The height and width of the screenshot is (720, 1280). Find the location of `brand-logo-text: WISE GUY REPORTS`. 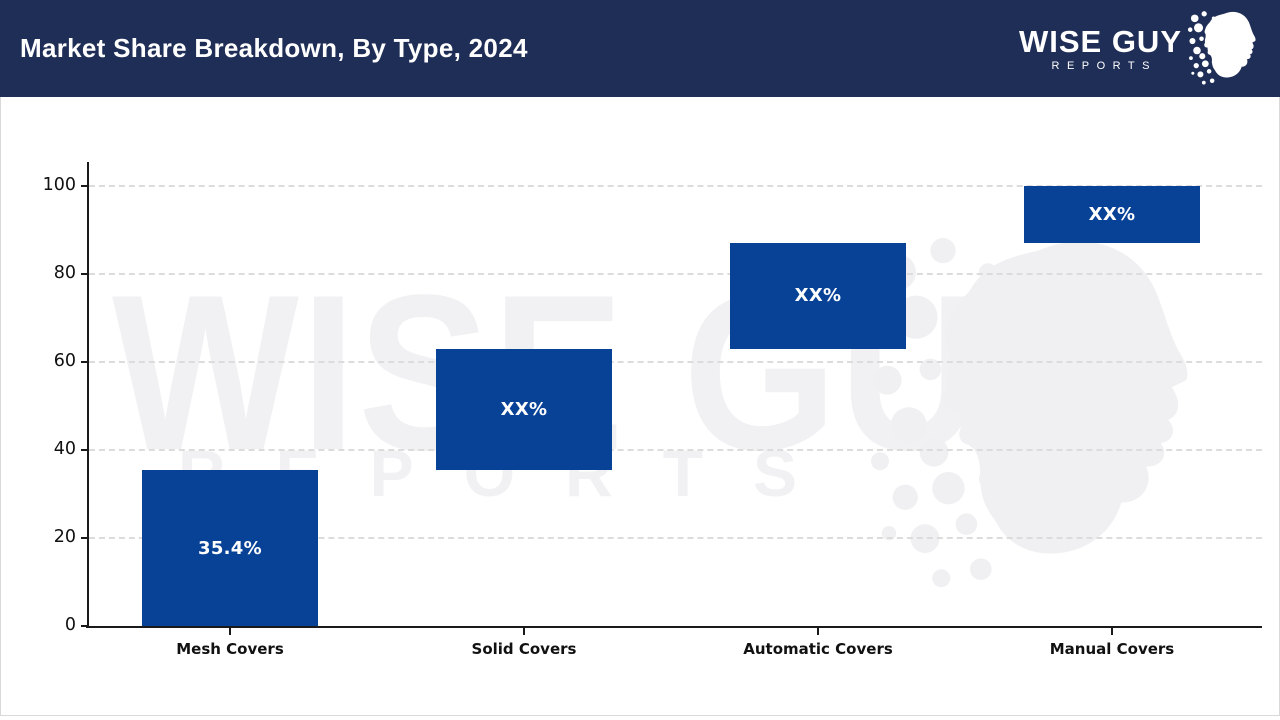

brand-logo-text: WISE GUY REPORTS is located at coordinates (1100, 49).